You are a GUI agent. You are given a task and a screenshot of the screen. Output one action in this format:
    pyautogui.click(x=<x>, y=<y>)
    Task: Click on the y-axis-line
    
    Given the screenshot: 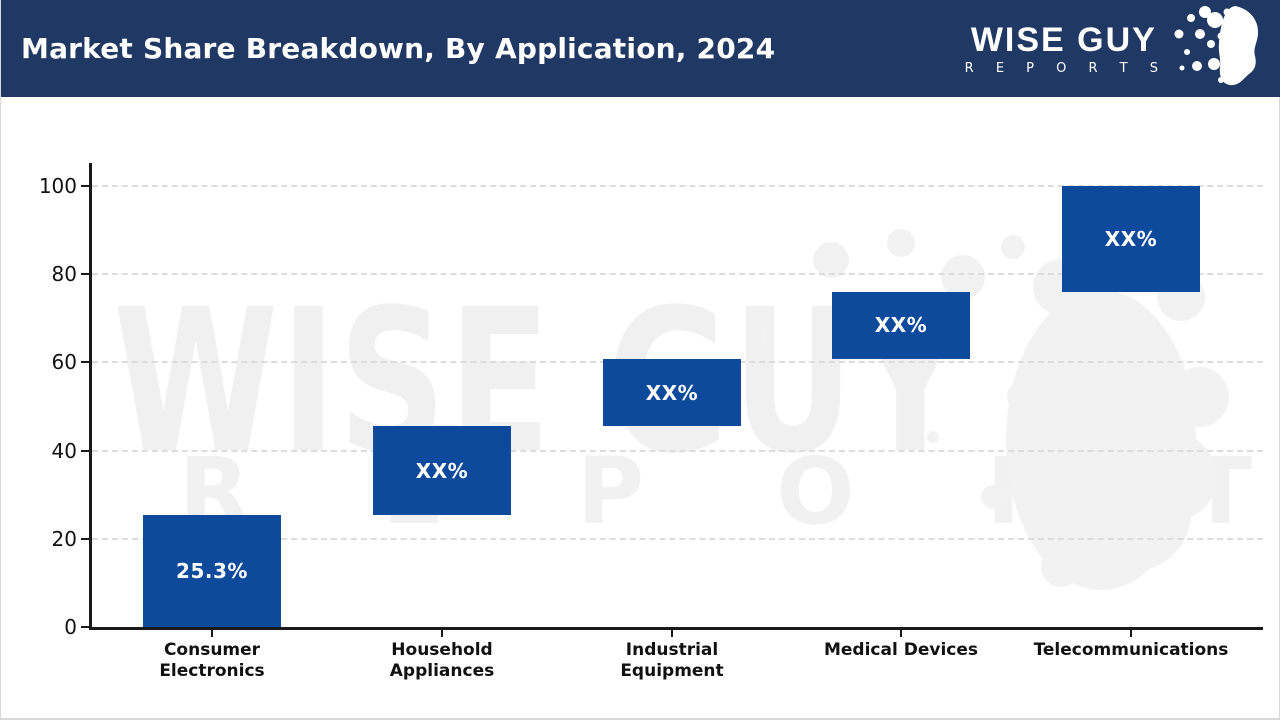 What is the action you would take?
    pyautogui.click(x=90, y=396)
    